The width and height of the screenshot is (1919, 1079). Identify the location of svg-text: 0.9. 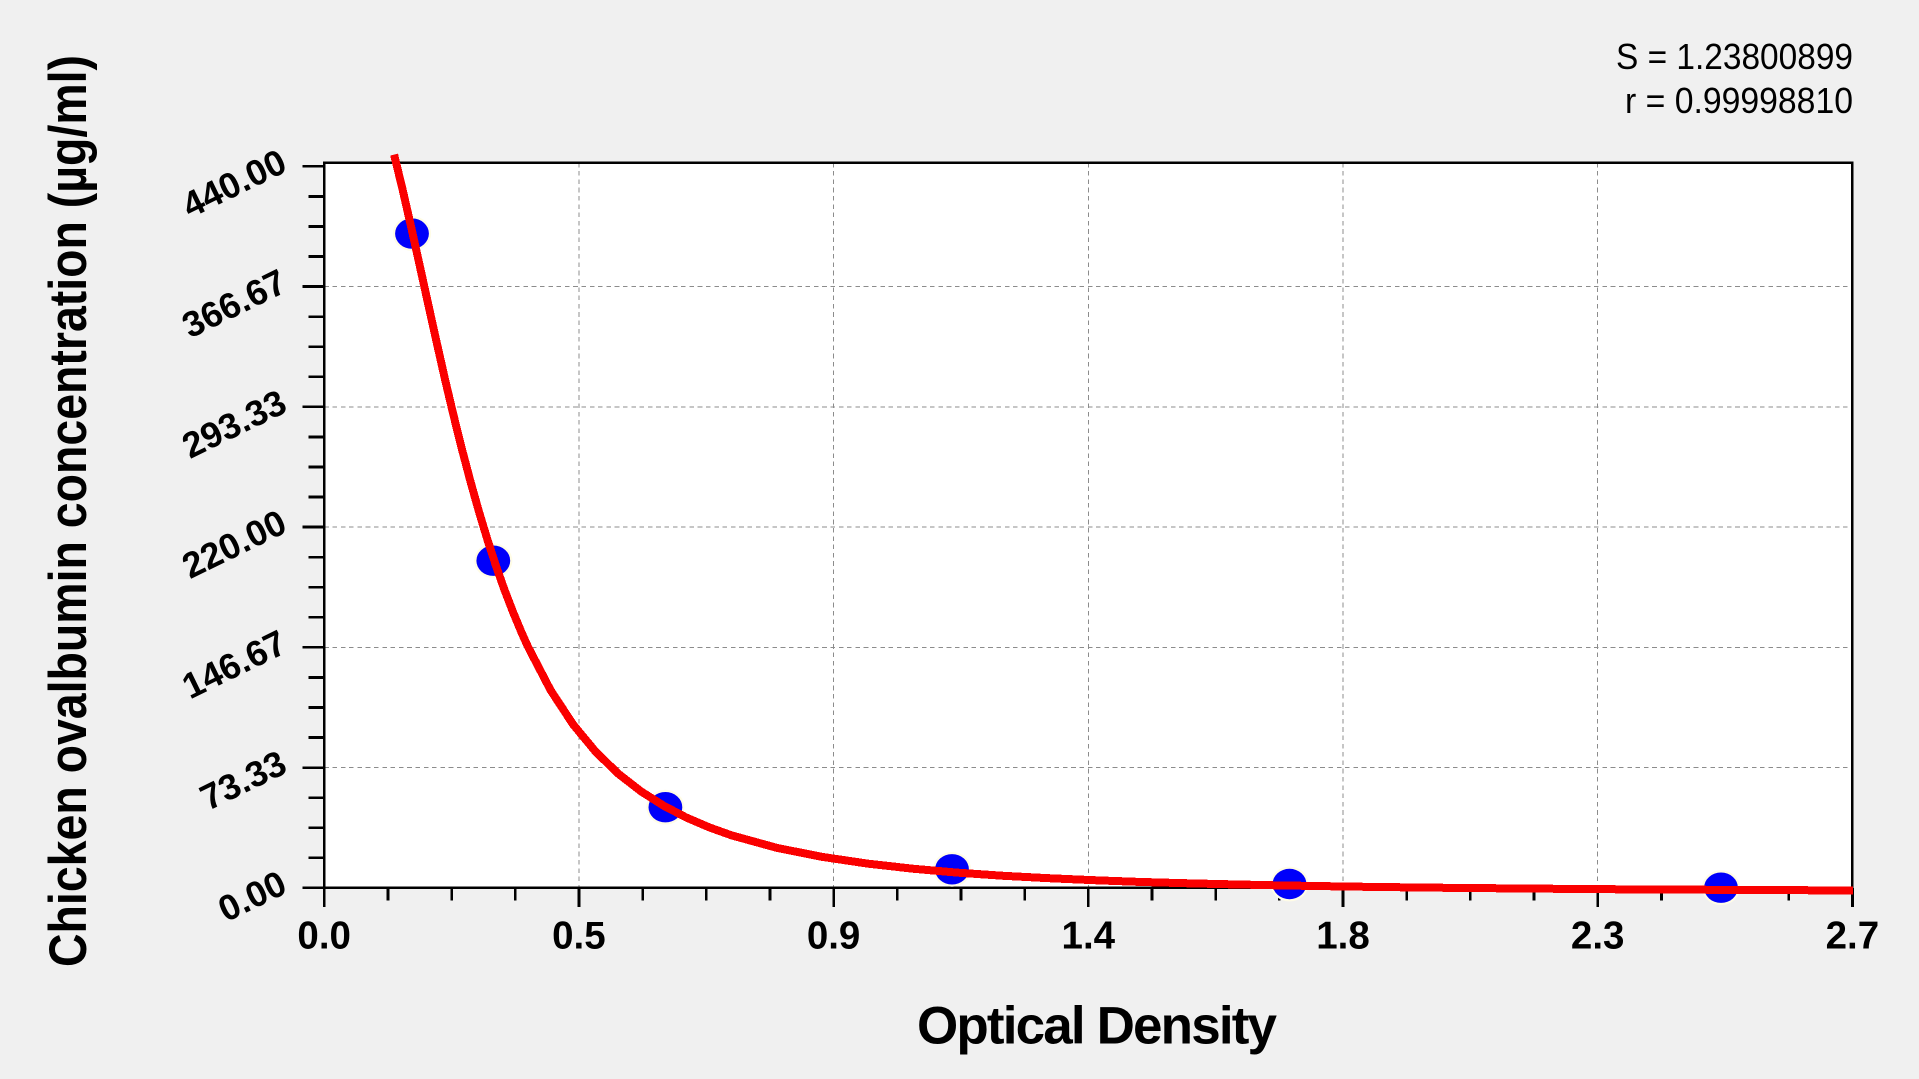
(834, 936).